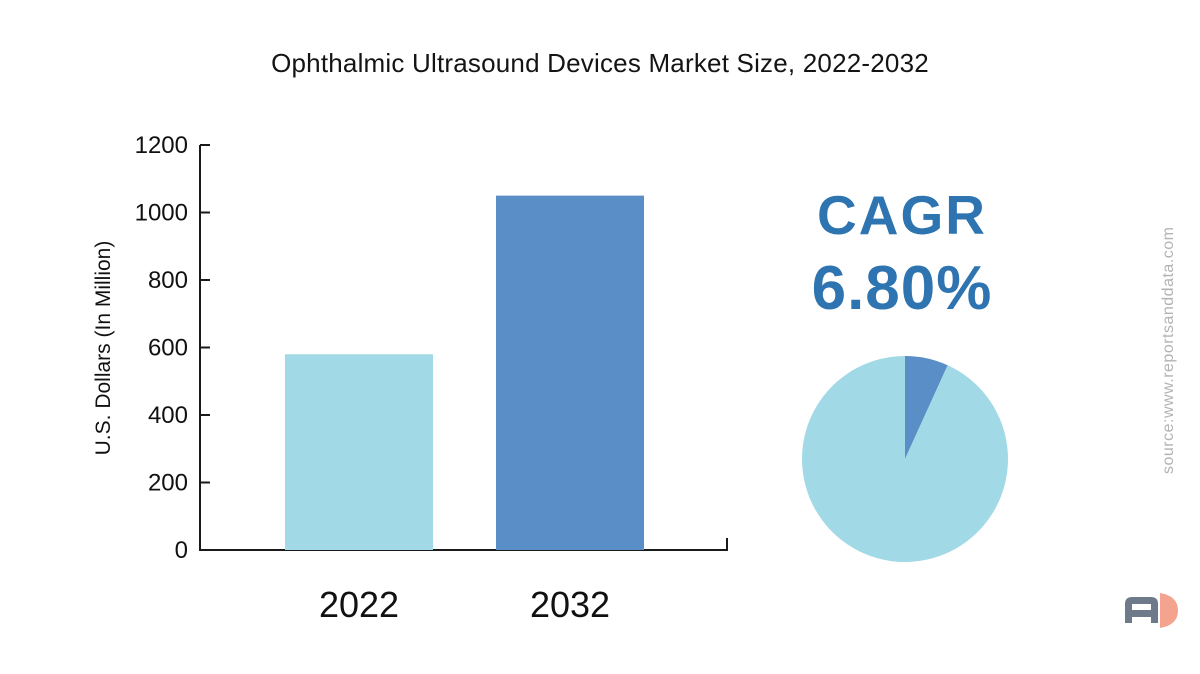 The image size is (1200, 674). I want to click on logo-letter-d-icon, so click(1169, 610).